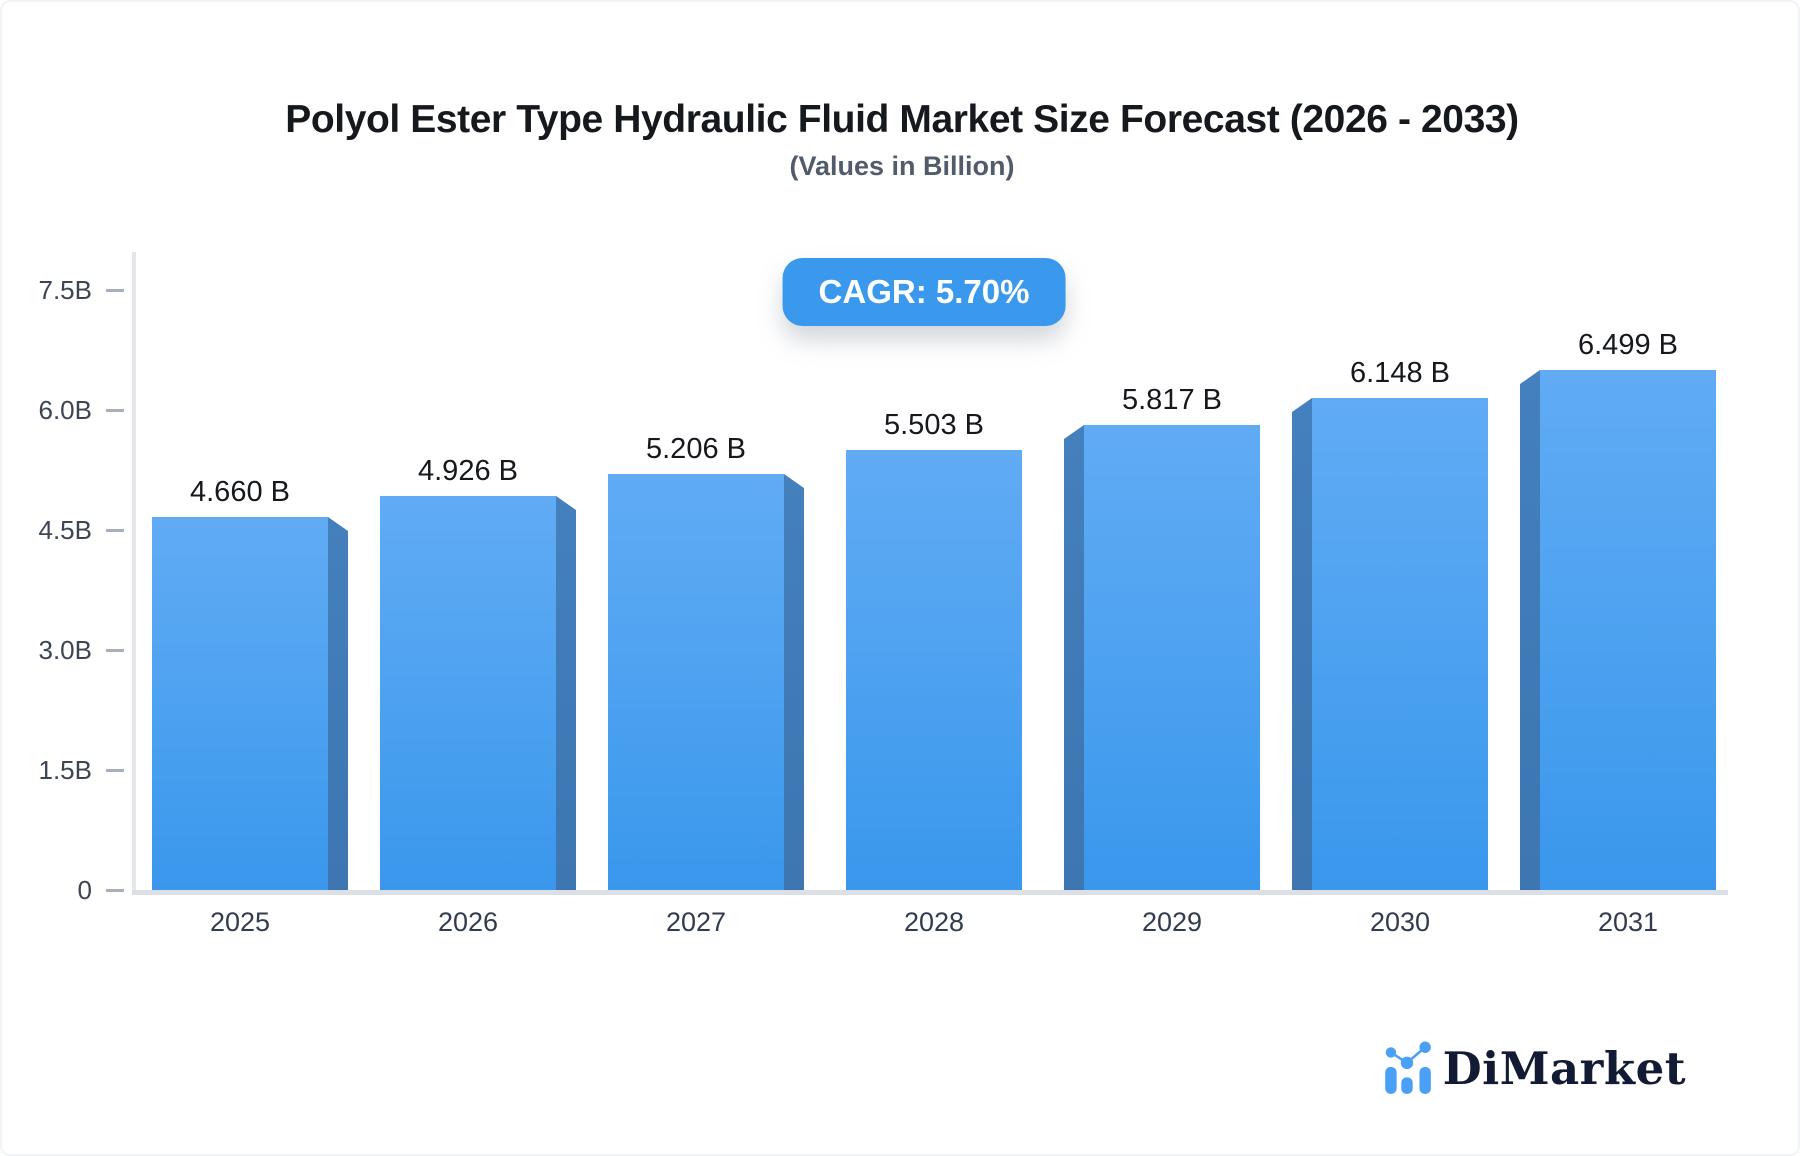  Describe the element at coordinates (902, 166) in the screenshot. I see `chart-subtitle: (Values in Billion)` at that location.